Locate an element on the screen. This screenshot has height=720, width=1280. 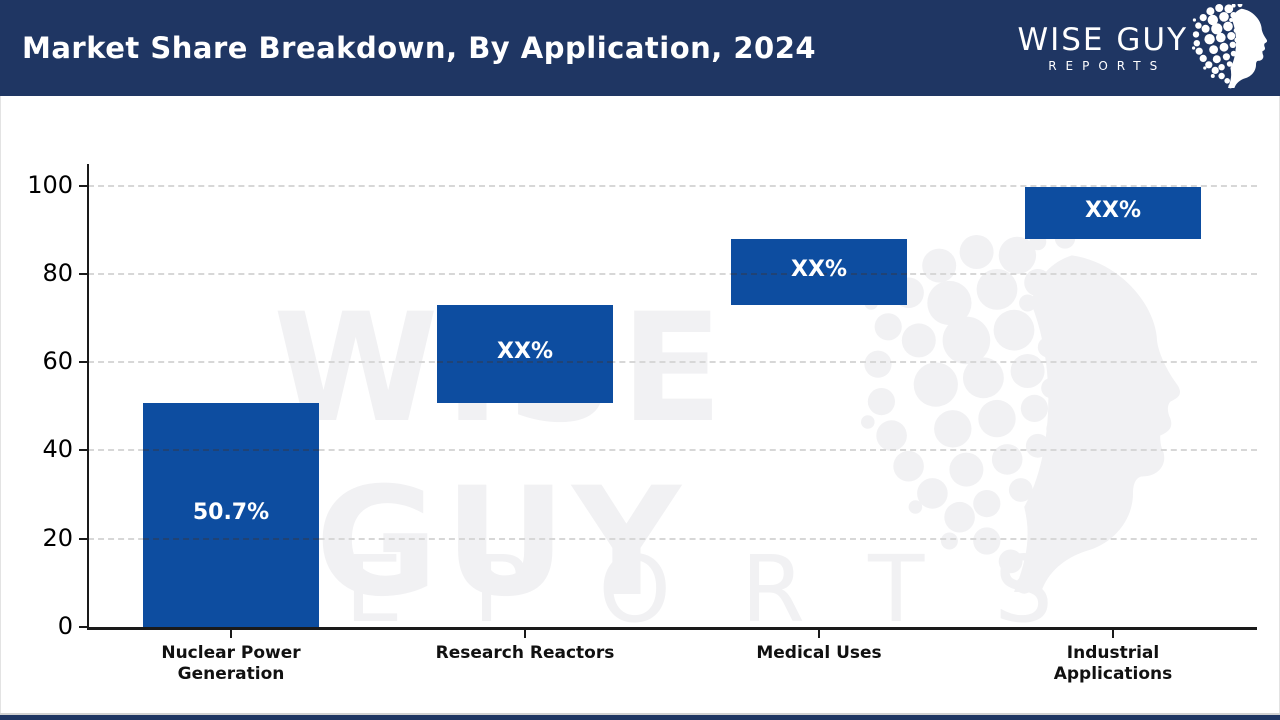
bar-nuclear-power-generation is located at coordinates (231, 515).